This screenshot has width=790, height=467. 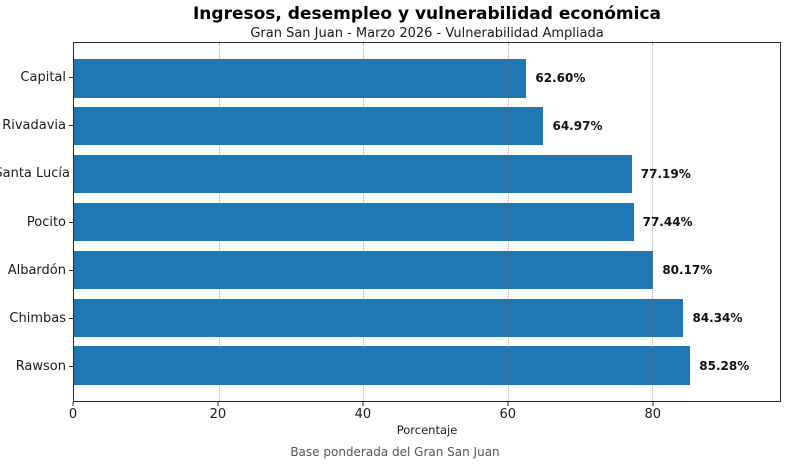 I want to click on y-tick-label: Capital, so click(x=43, y=77).